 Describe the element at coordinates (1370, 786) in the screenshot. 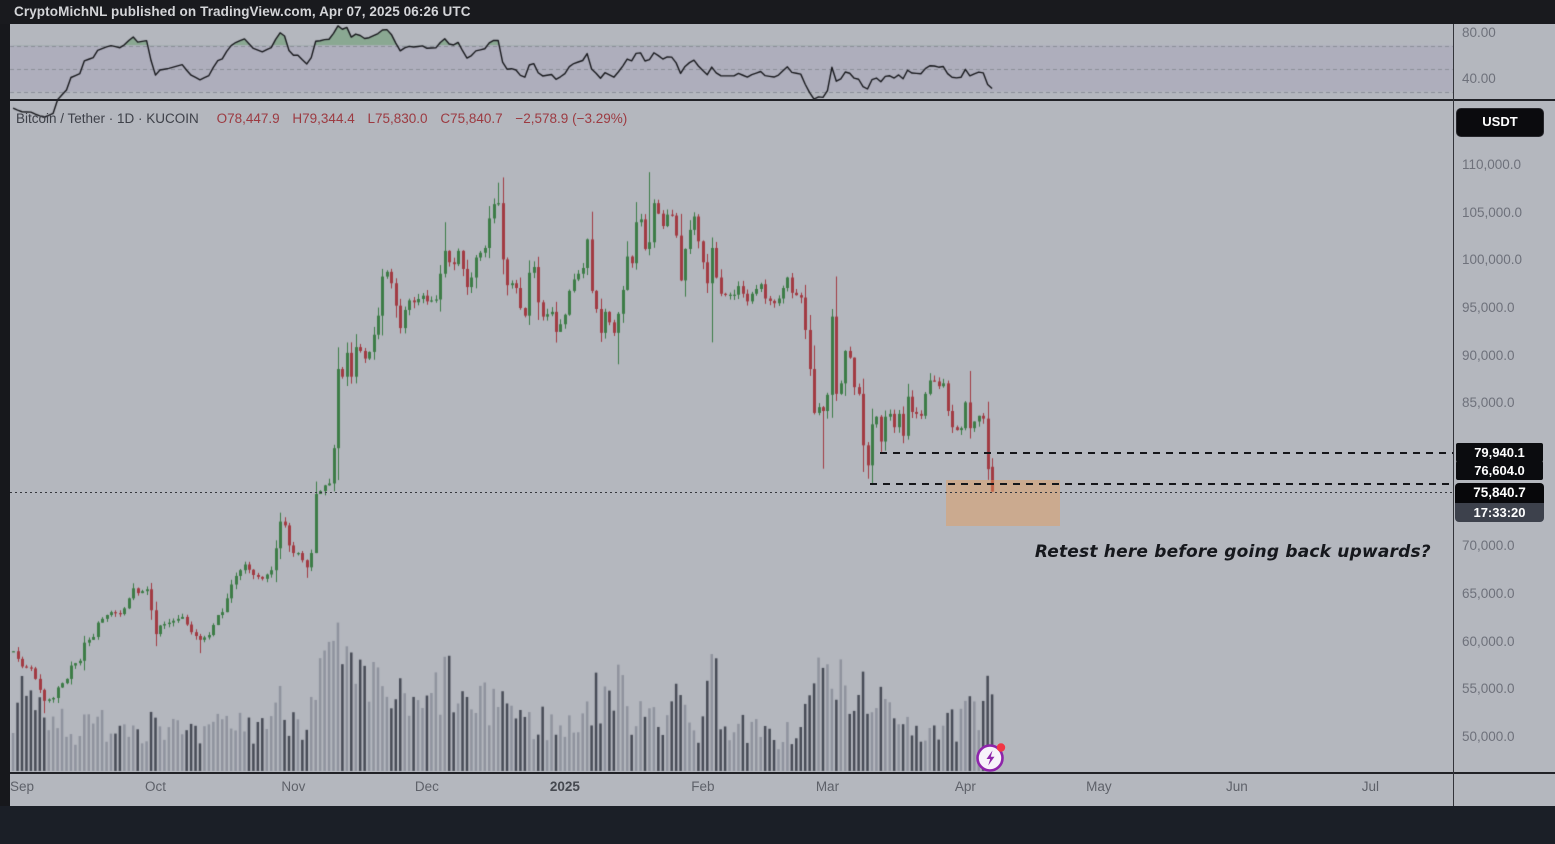

I see `time-tick-label: Jul` at that location.